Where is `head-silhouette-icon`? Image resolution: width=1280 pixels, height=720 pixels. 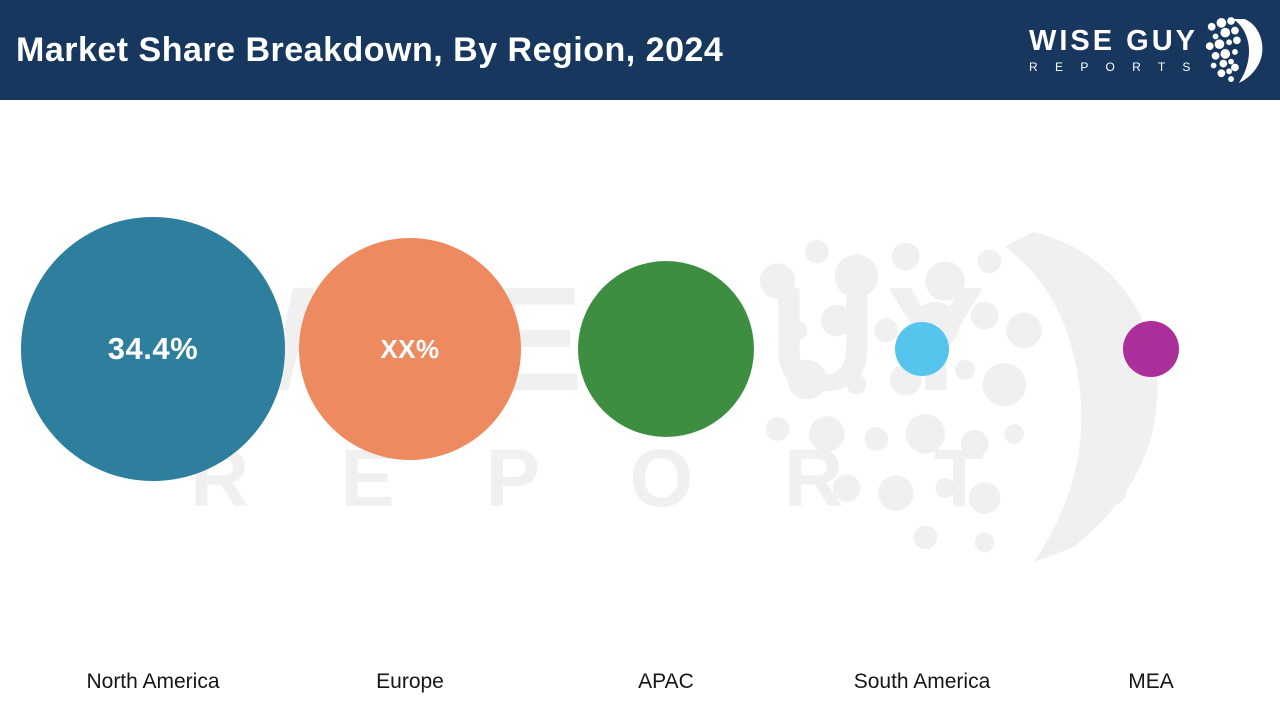
head-silhouette-icon is located at coordinates (1234, 50).